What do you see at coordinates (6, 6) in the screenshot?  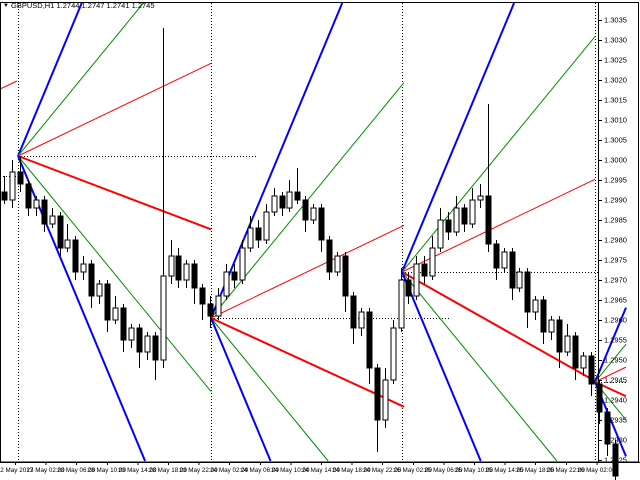 I see `symbol-dropdown-icon: ▼` at bounding box center [6, 6].